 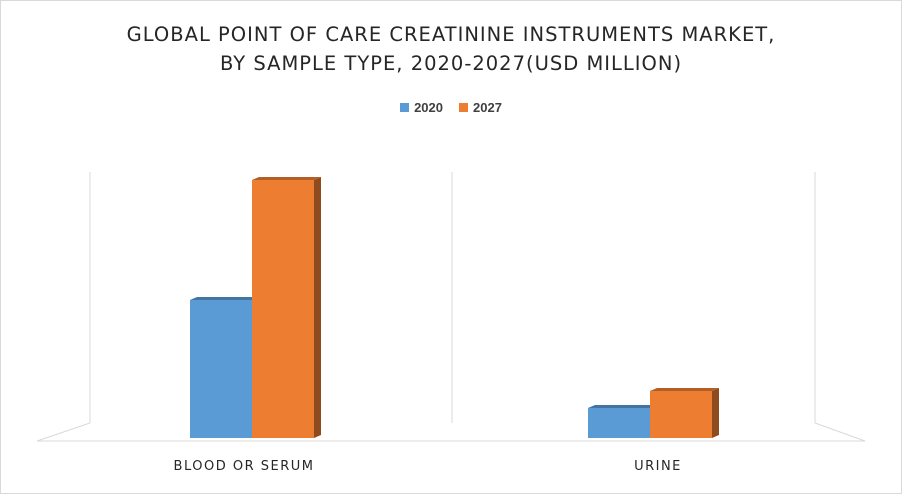 I want to click on bar-urine-2020-top, so click(x=622, y=406).